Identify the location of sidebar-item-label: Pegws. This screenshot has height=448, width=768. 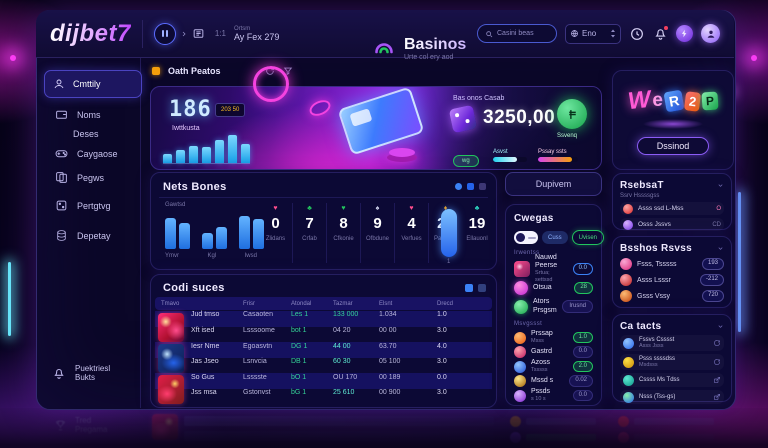
(91, 177).